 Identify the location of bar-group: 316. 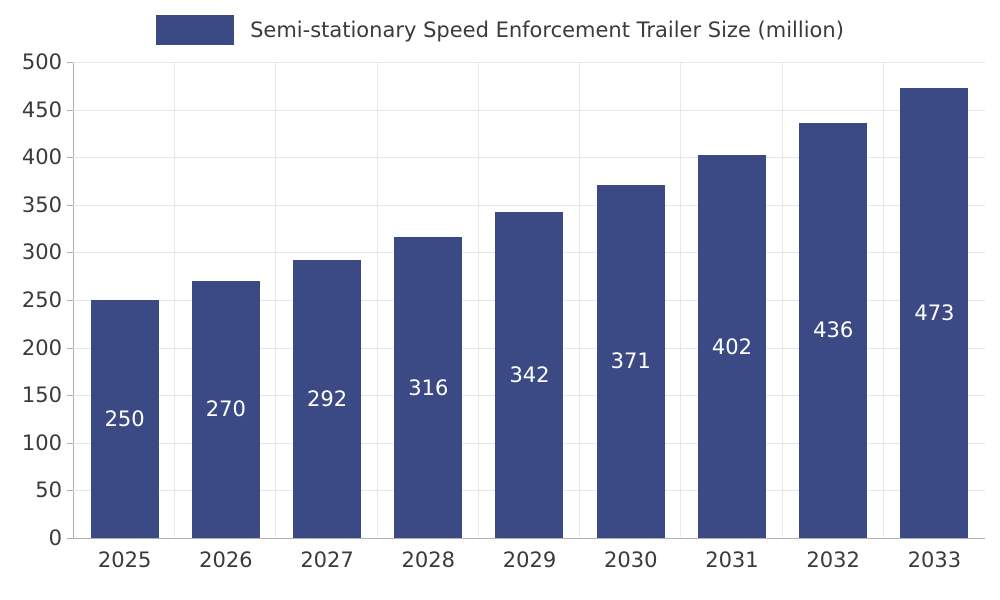
(428, 300).